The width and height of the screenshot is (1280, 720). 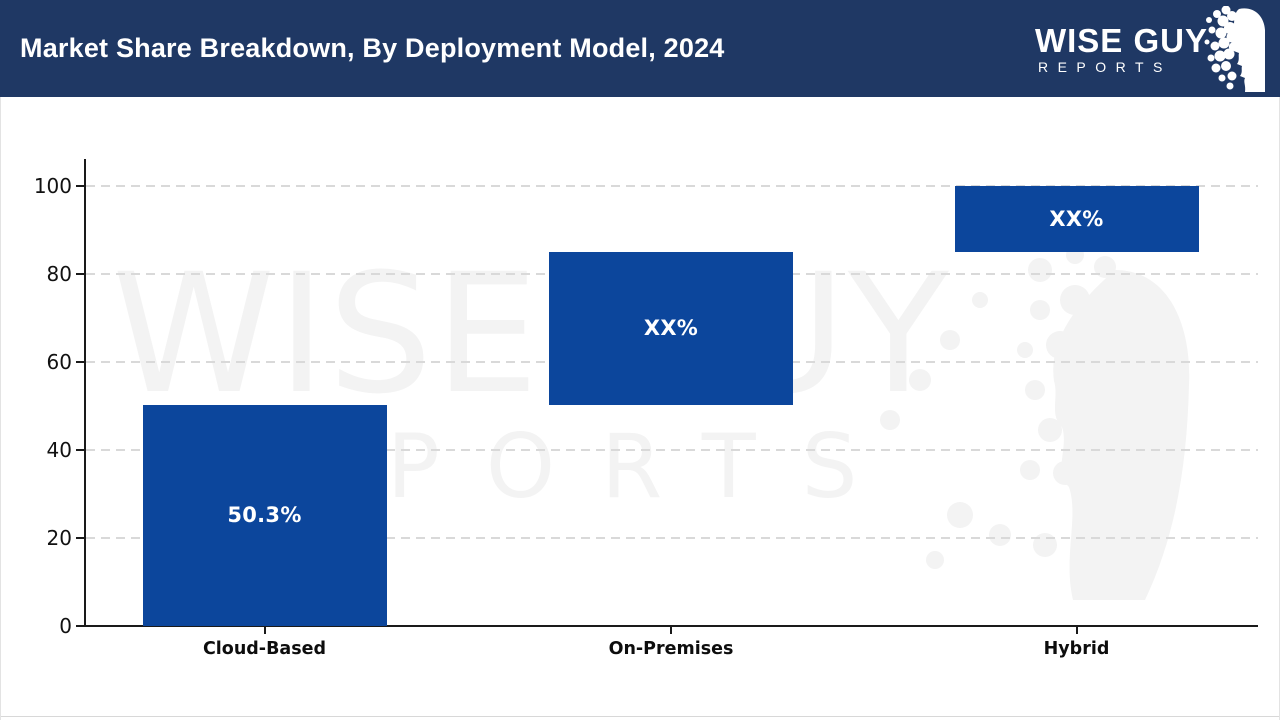 I want to click on bar-segment: 50.3%, so click(x=264, y=515).